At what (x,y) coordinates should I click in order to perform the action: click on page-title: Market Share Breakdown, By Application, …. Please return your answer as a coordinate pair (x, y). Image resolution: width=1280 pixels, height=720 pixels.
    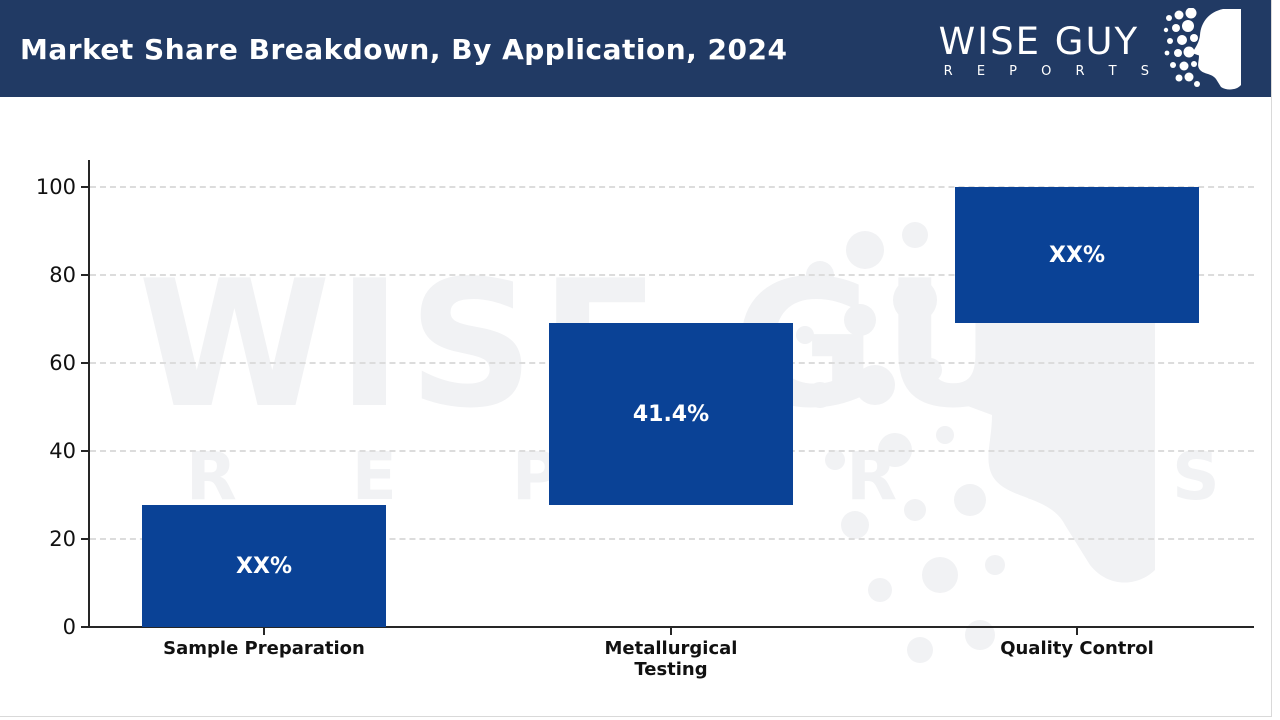
    Looking at the image, I should click on (404, 49).